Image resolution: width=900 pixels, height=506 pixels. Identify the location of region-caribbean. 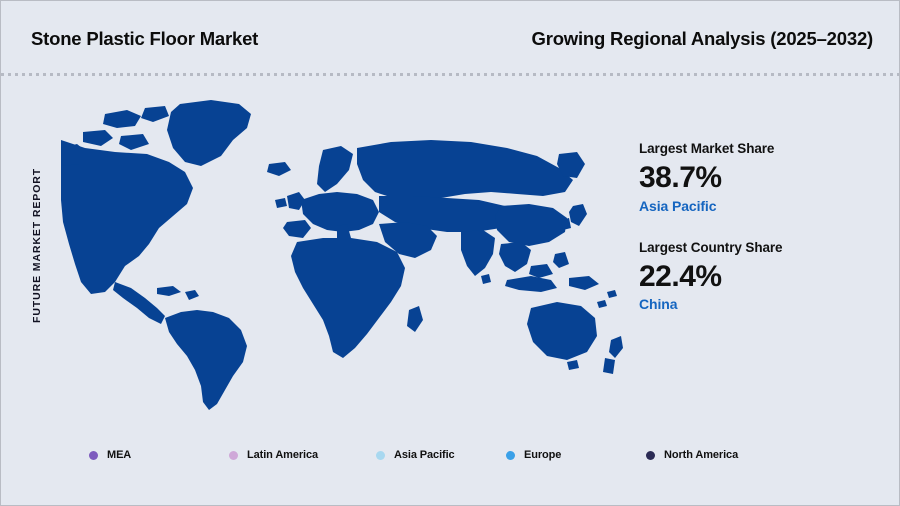
(169, 291).